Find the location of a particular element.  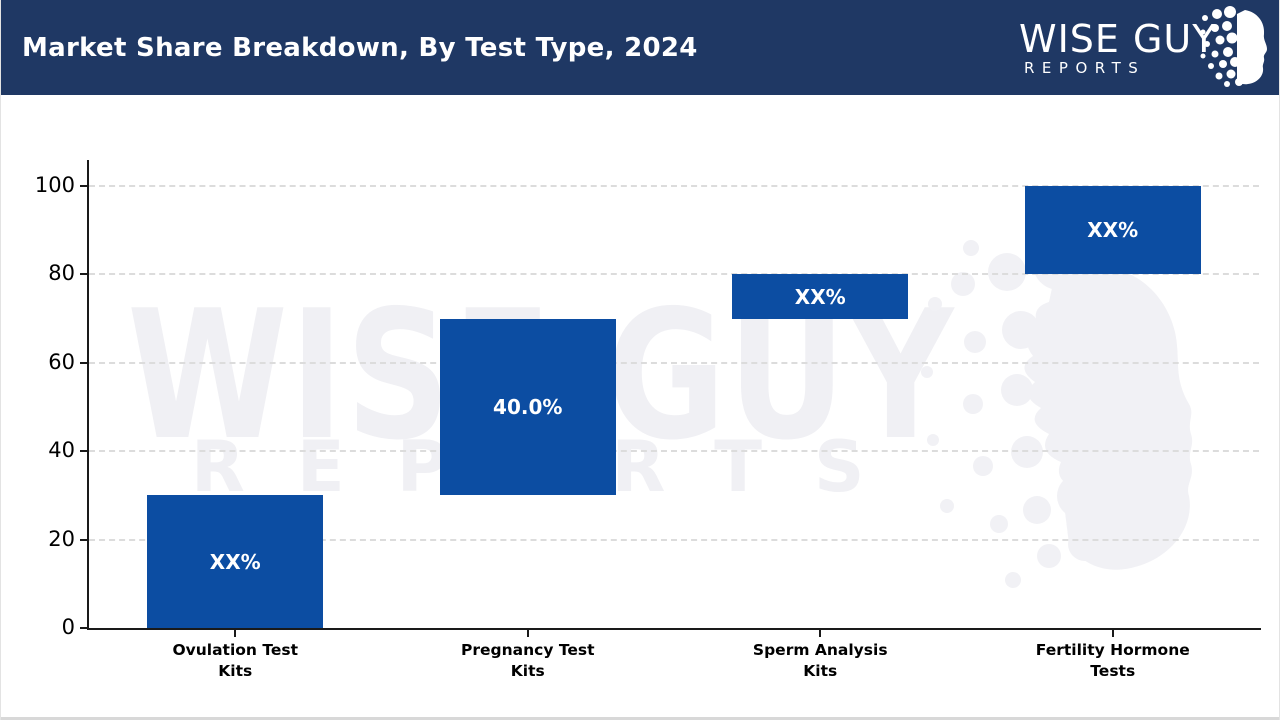

y-tick-label: 40 is located at coordinates (61, 450).